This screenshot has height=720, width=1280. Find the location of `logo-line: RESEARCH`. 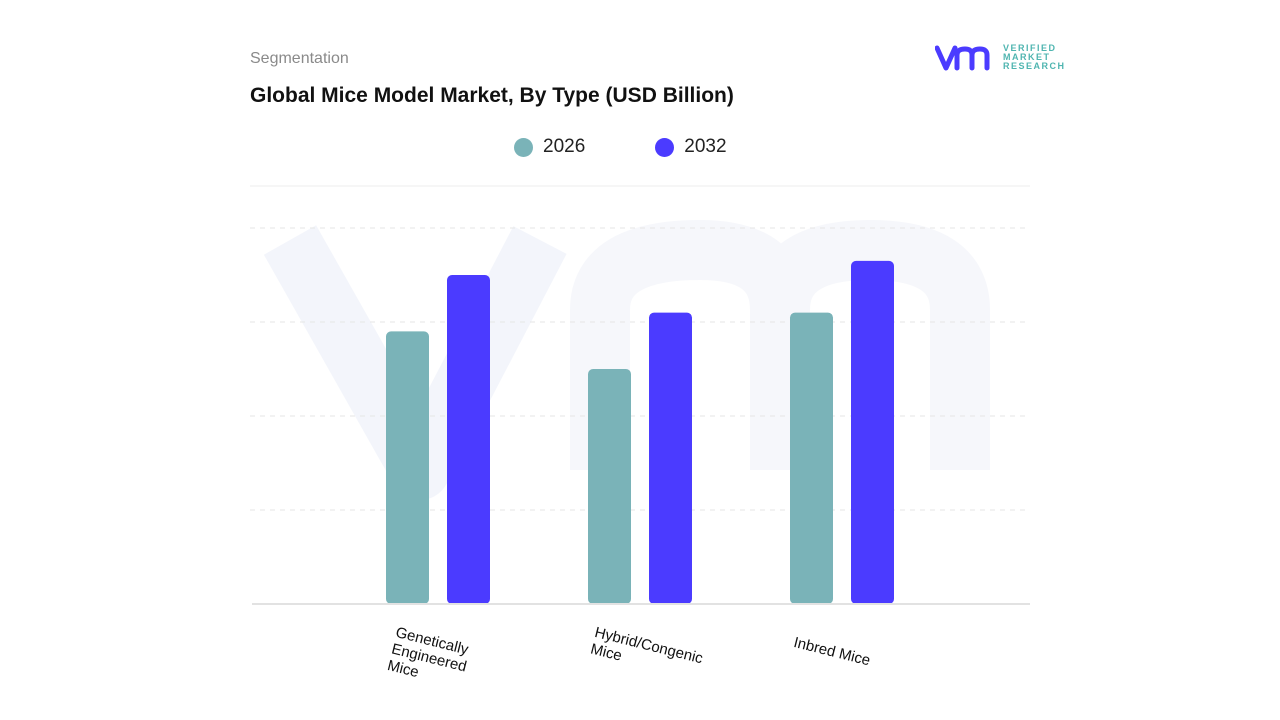

logo-line: RESEARCH is located at coordinates (1034, 66).